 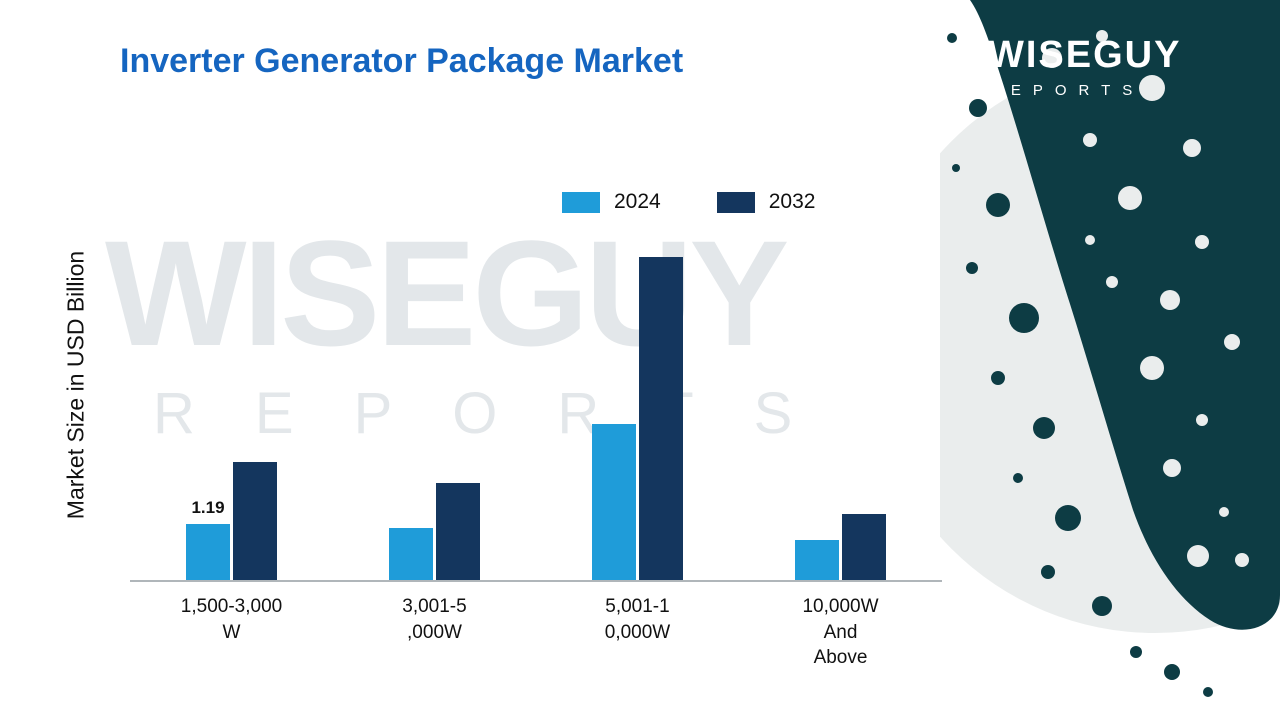 What do you see at coordinates (792, 201) in the screenshot?
I see `legend-label-2032: 2032` at bounding box center [792, 201].